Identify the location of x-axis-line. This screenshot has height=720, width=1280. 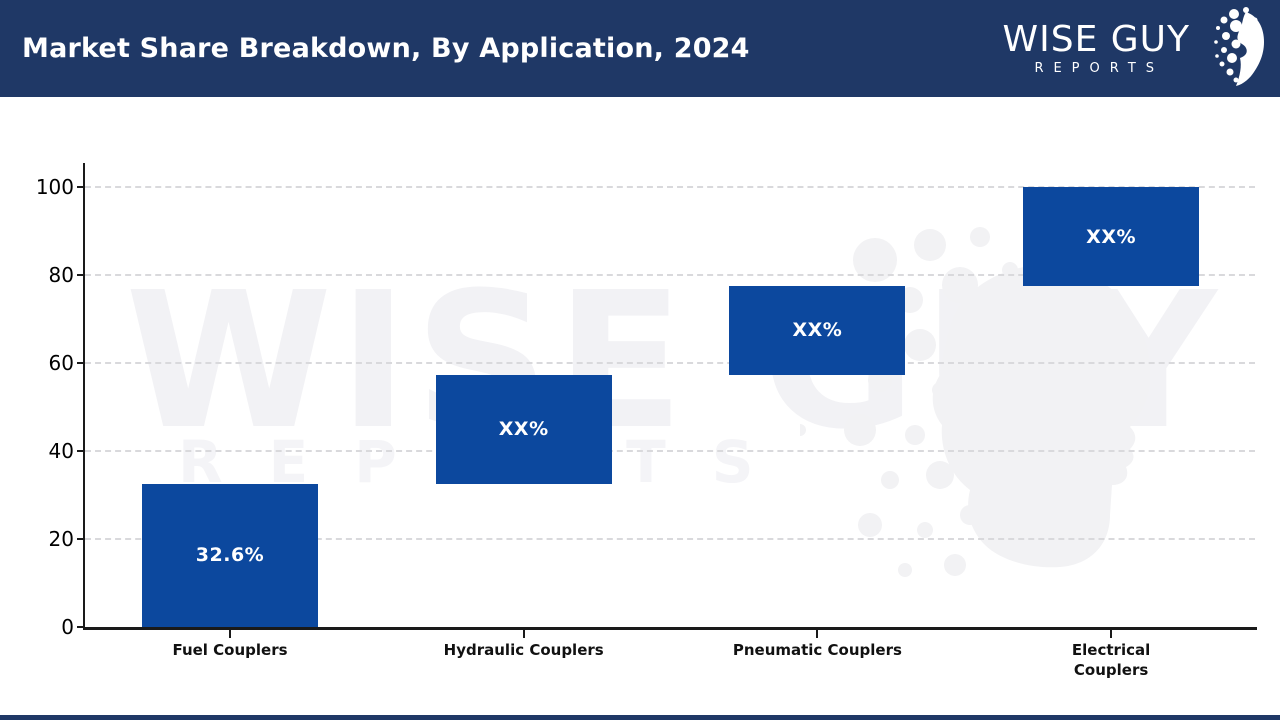
(670, 628).